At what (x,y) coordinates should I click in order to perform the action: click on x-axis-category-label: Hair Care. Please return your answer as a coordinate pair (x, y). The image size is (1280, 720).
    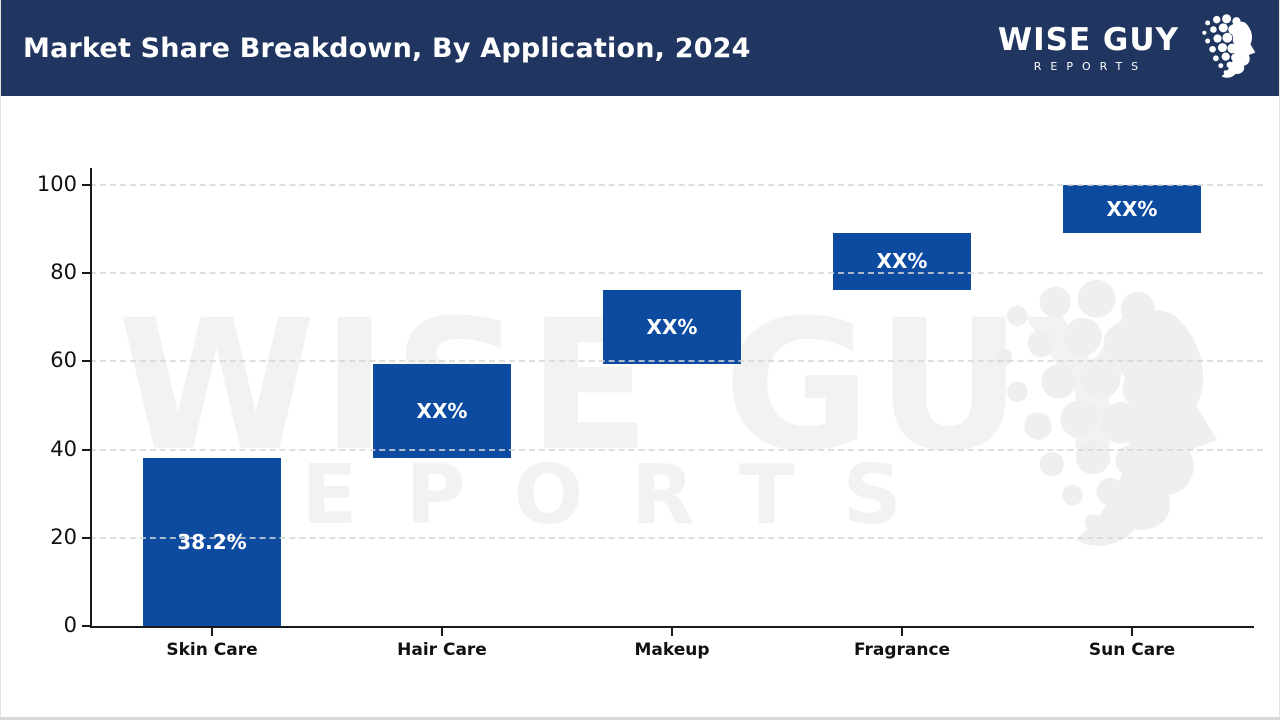
    Looking at the image, I should click on (442, 650).